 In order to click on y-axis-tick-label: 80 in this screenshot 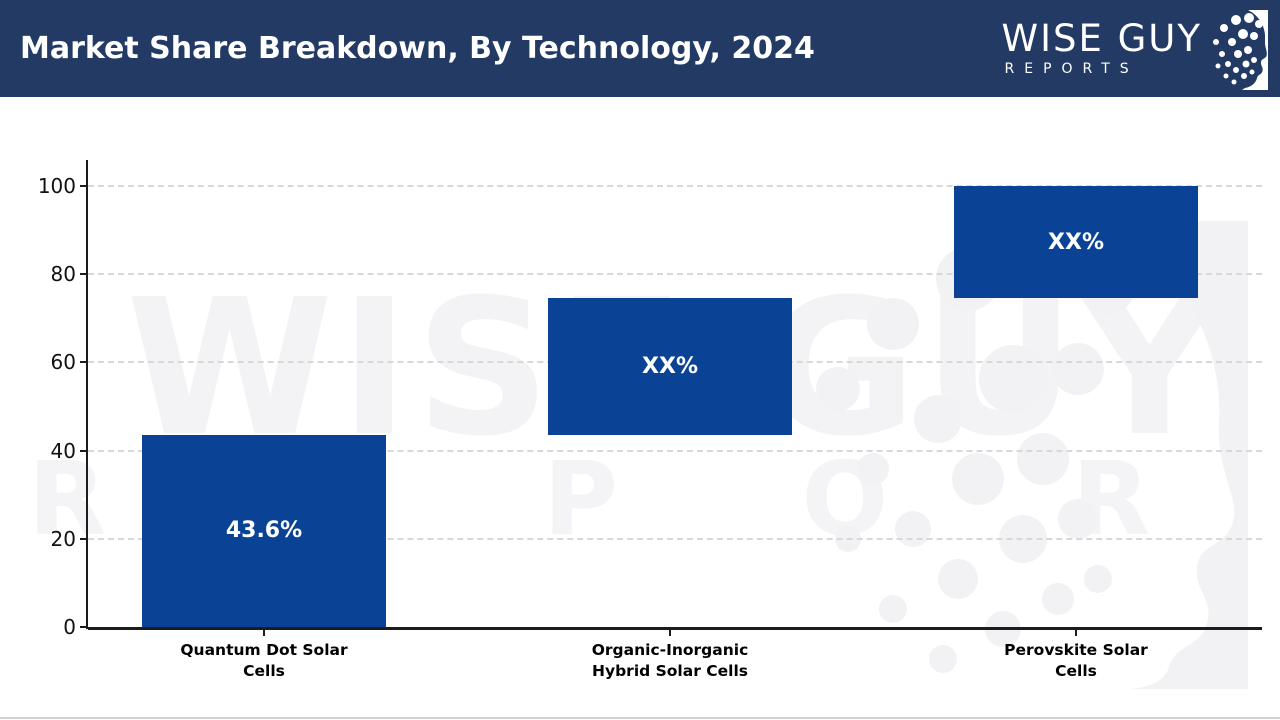, I will do `click(63, 274)`.